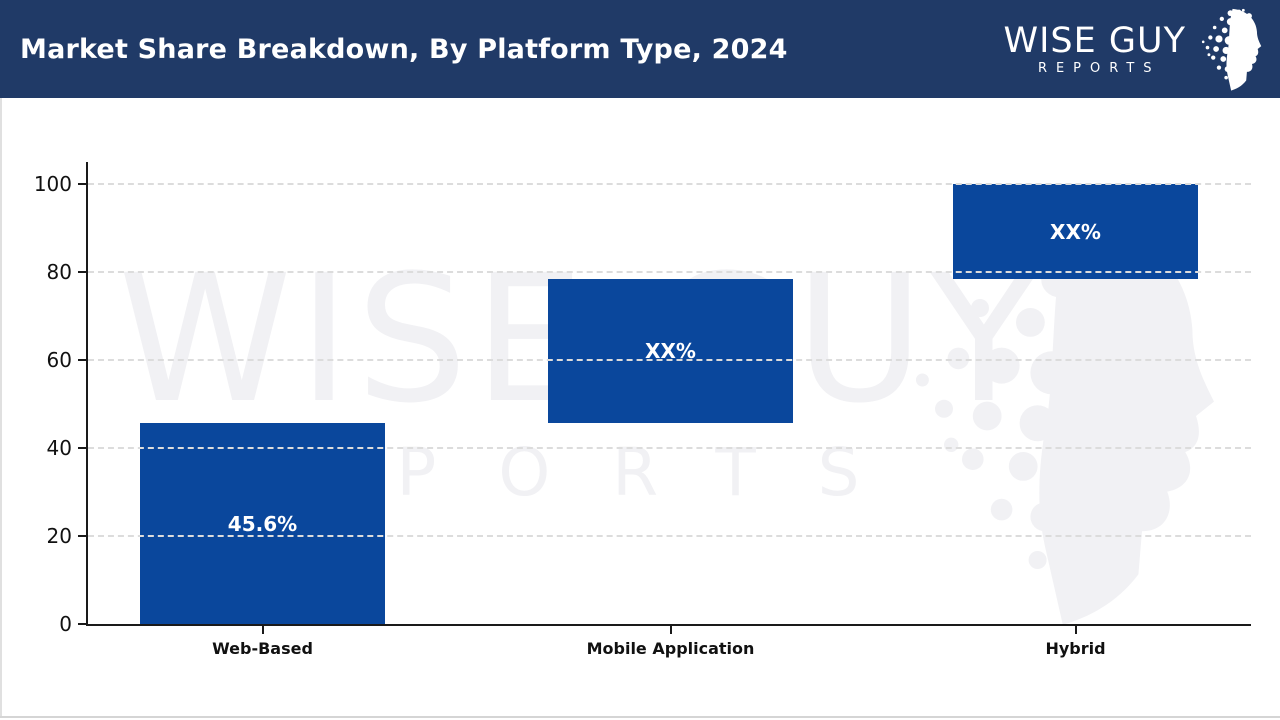 This screenshot has width=1280, height=720. Describe the element at coordinates (640, 717) in the screenshot. I see `page-bottom-divider` at that location.